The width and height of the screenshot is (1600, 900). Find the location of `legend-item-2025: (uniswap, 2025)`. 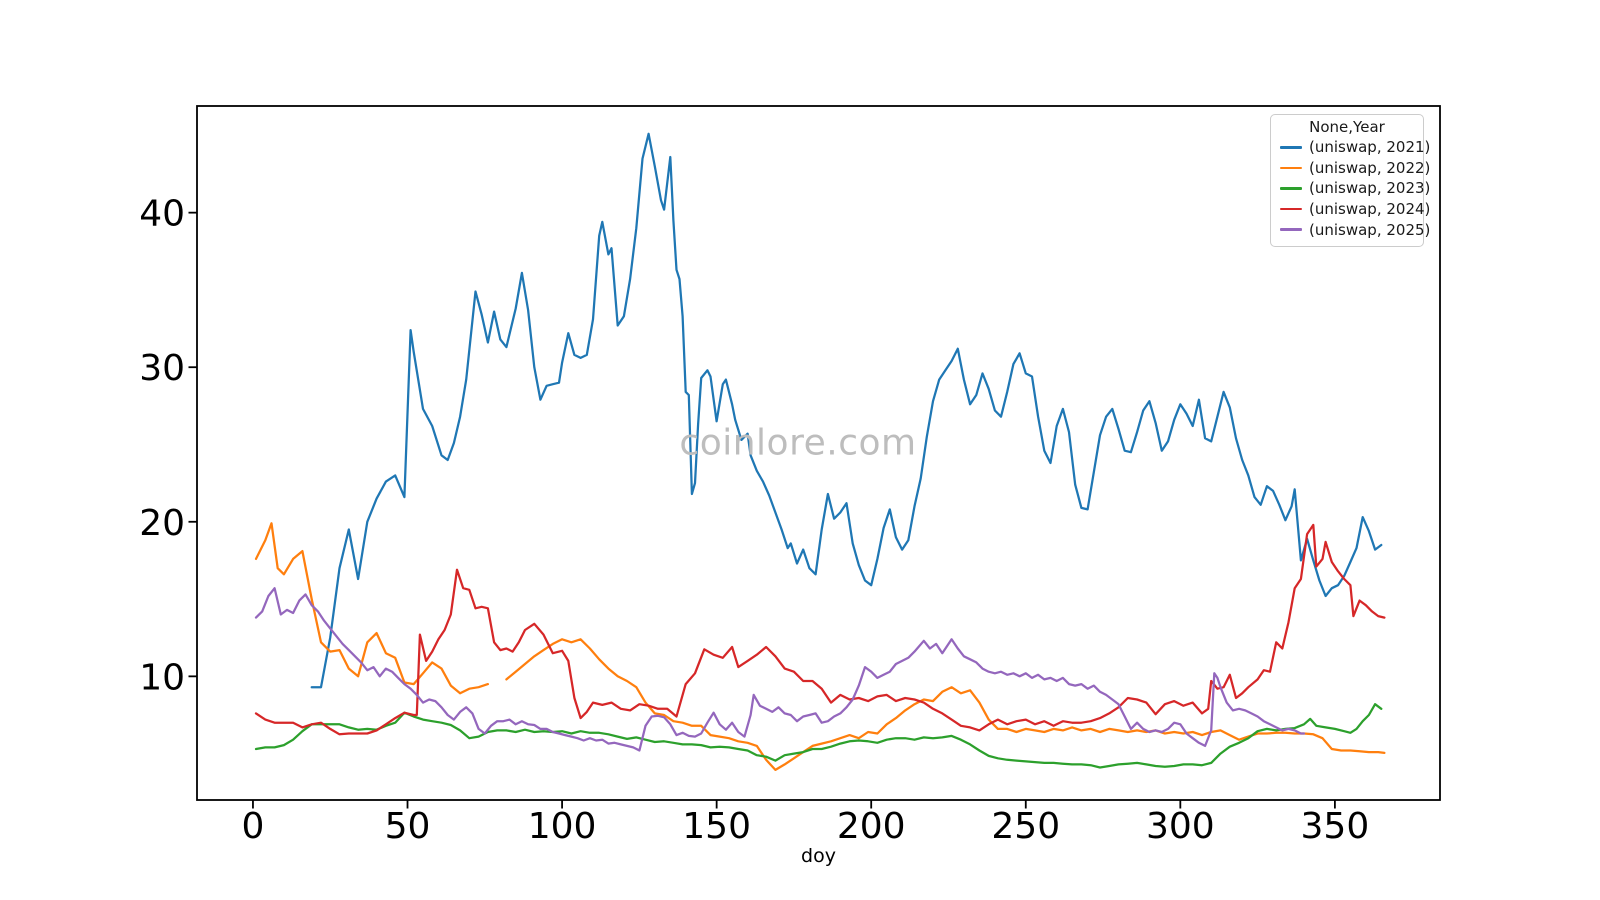

legend-item-2025: (uniswap, 2025) is located at coordinates (1350, 229).